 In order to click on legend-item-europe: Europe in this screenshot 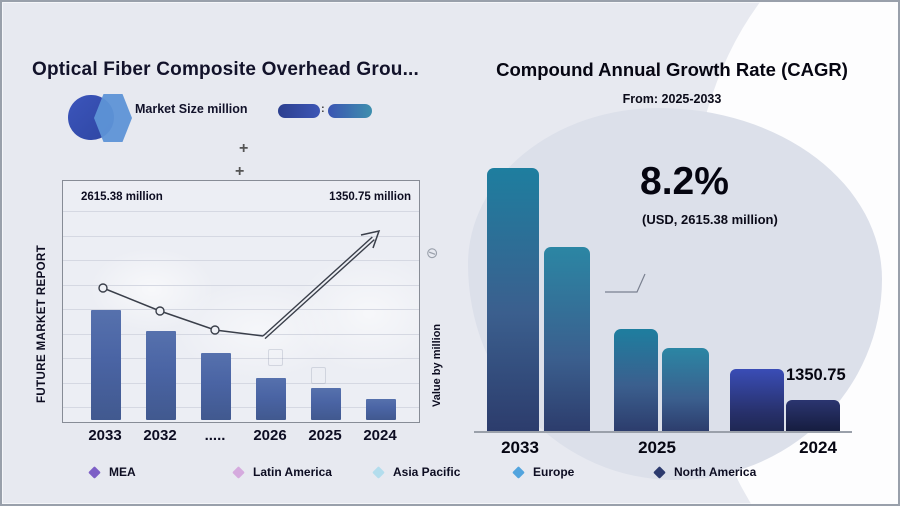, I will do `click(543, 472)`.